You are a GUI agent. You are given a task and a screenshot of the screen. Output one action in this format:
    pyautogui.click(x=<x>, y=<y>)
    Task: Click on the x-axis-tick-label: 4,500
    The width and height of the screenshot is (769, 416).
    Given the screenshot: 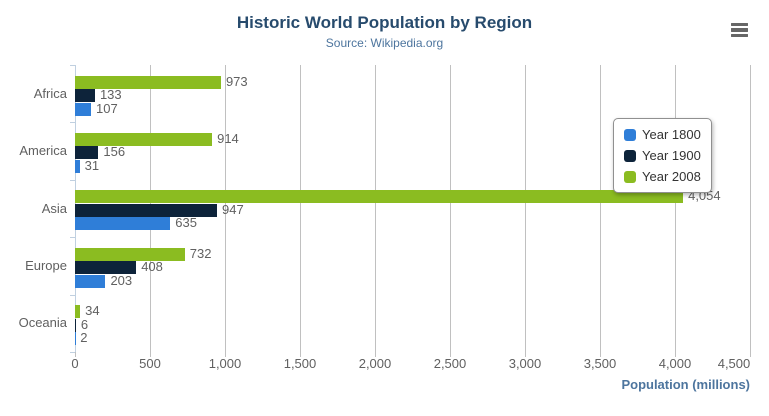 What is the action you would take?
    pyautogui.click(x=734, y=363)
    